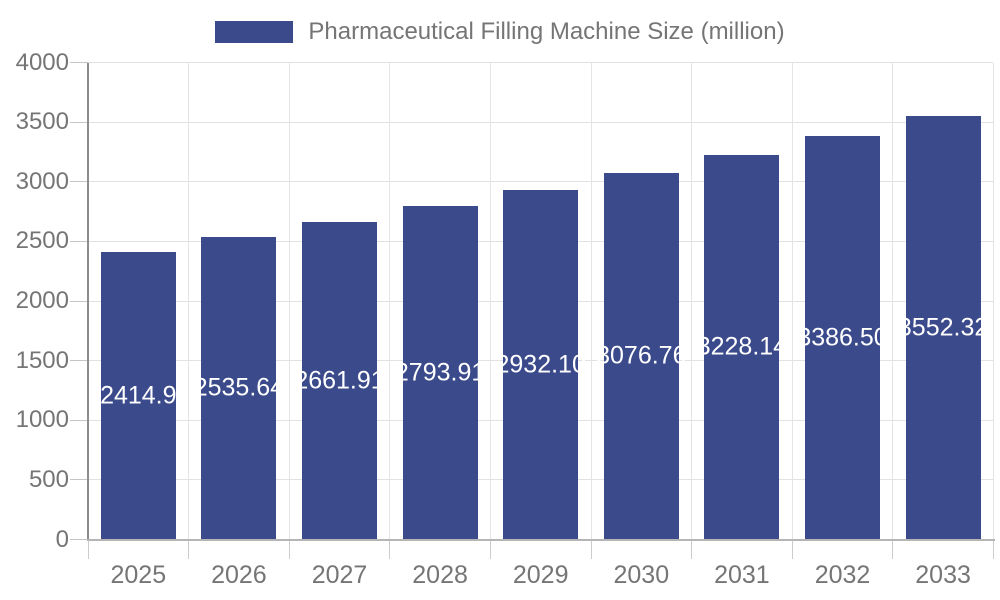 Image resolution: width=1000 pixels, height=600 pixels. Describe the element at coordinates (42, 62) in the screenshot. I see `y-tick-label: 4000` at that location.